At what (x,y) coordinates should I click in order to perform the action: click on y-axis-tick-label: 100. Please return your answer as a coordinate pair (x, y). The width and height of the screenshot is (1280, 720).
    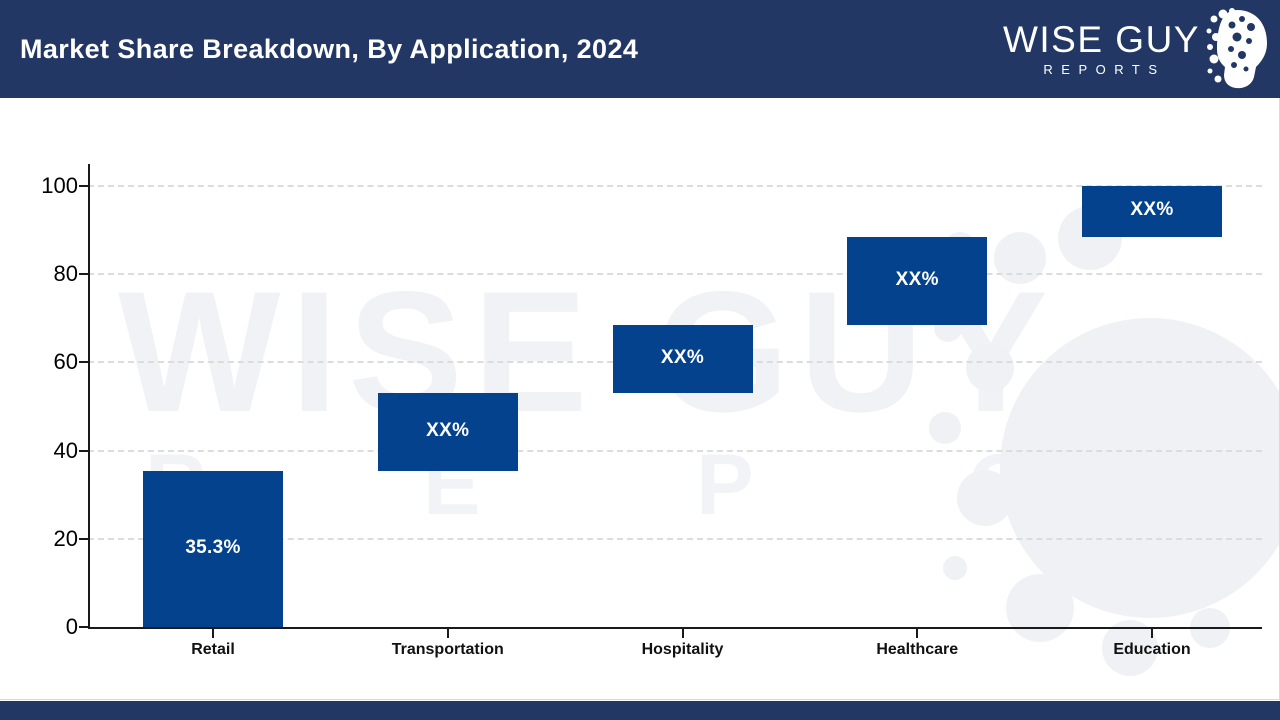
    Looking at the image, I should click on (59, 185).